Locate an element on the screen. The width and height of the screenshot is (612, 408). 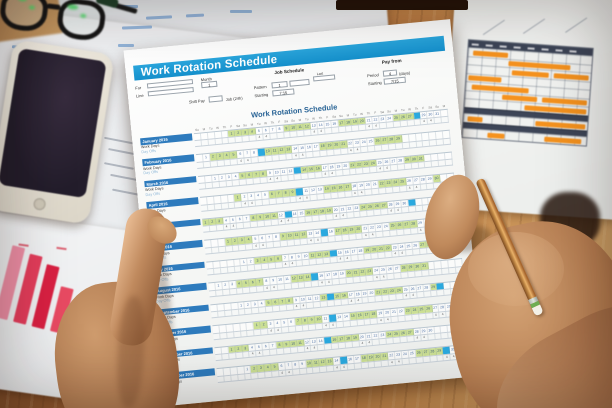
starting-label: Starting is located at coordinates (261, 95).